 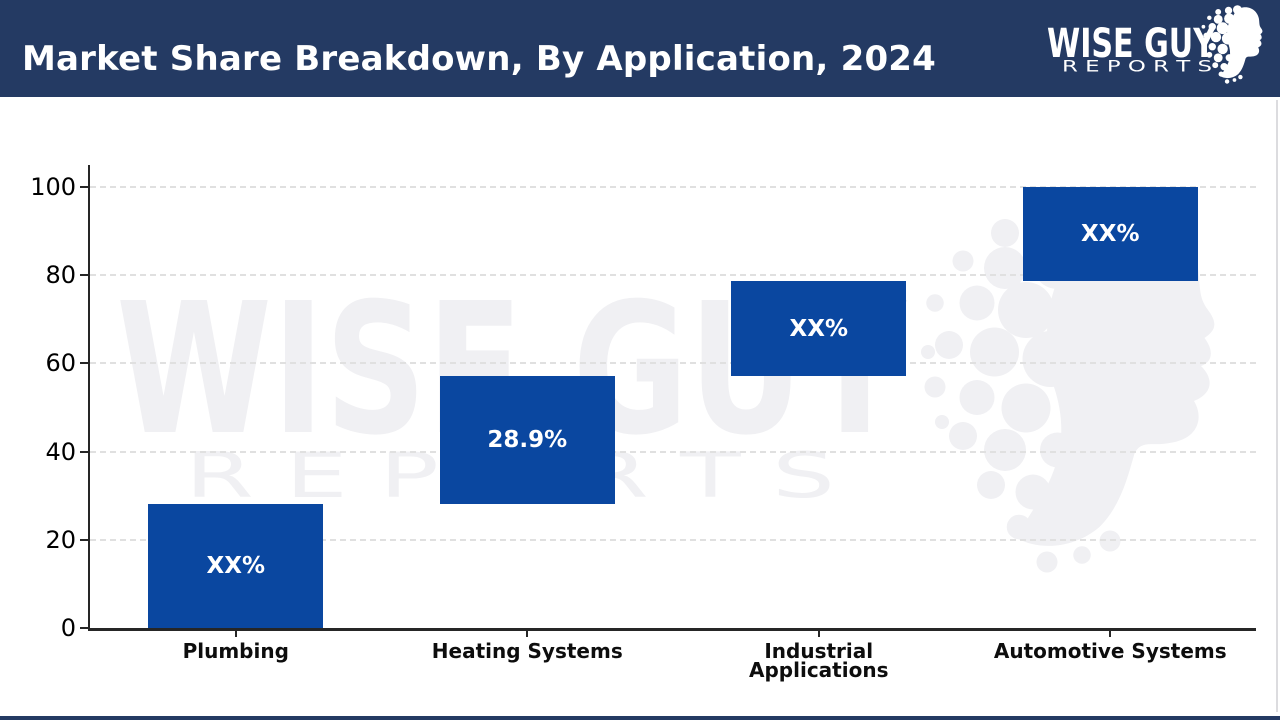 What do you see at coordinates (527, 634) in the screenshot?
I see `x-tick-heating-systems` at bounding box center [527, 634].